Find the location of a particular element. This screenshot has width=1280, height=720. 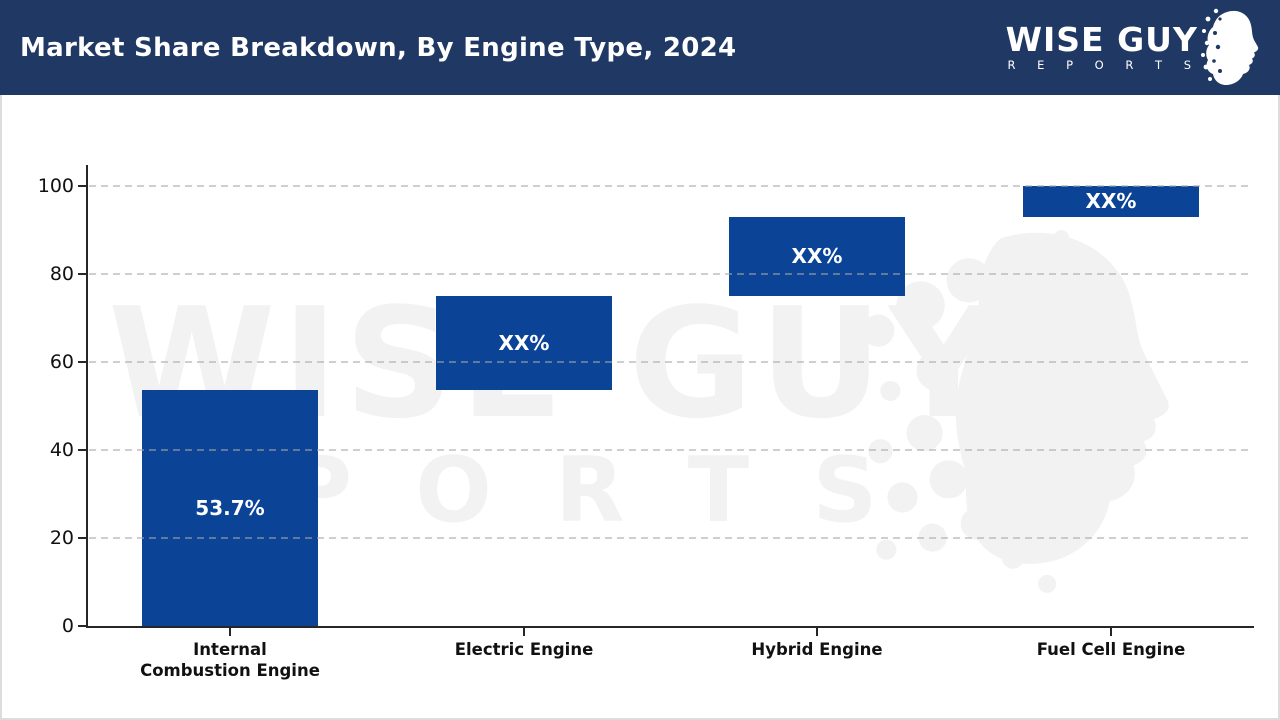

brand-logo-text: WISE GUY R E P O R T S is located at coordinates (1102, 47).